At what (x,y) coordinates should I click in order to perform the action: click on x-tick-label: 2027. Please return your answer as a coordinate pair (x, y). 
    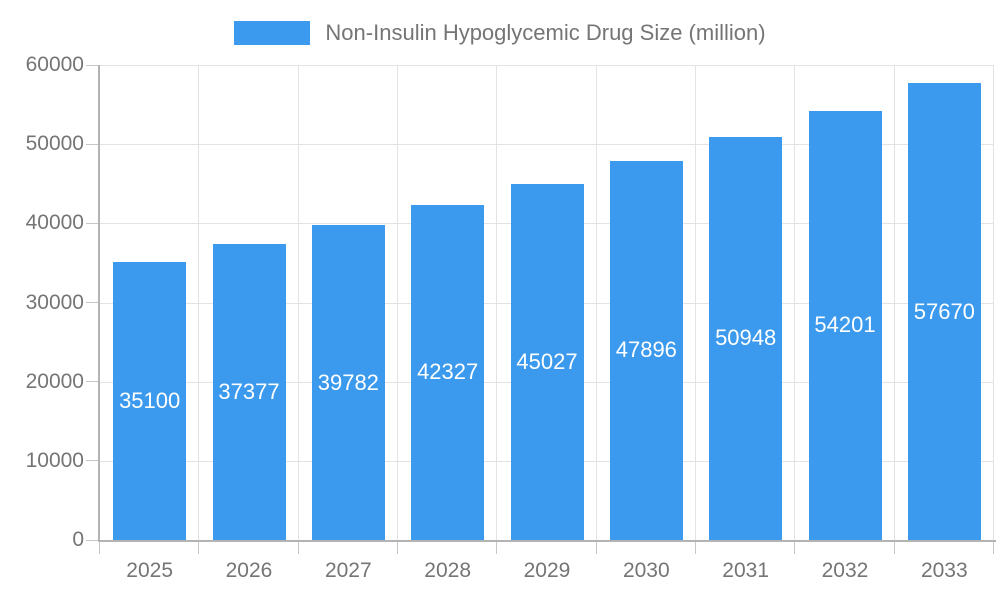
    Looking at the image, I should click on (348, 570).